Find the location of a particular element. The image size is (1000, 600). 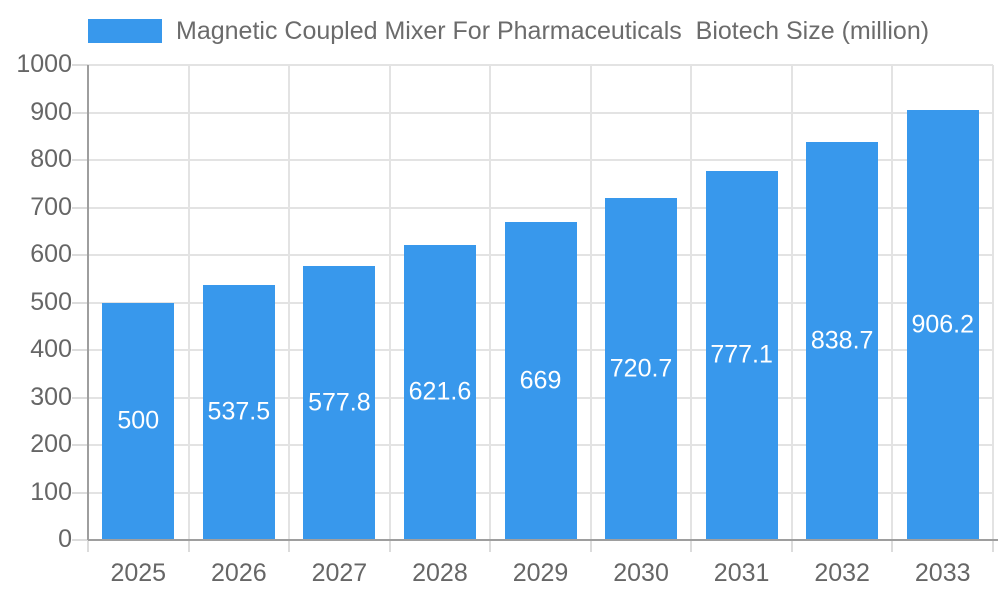

y-axis-line is located at coordinates (88, 302).